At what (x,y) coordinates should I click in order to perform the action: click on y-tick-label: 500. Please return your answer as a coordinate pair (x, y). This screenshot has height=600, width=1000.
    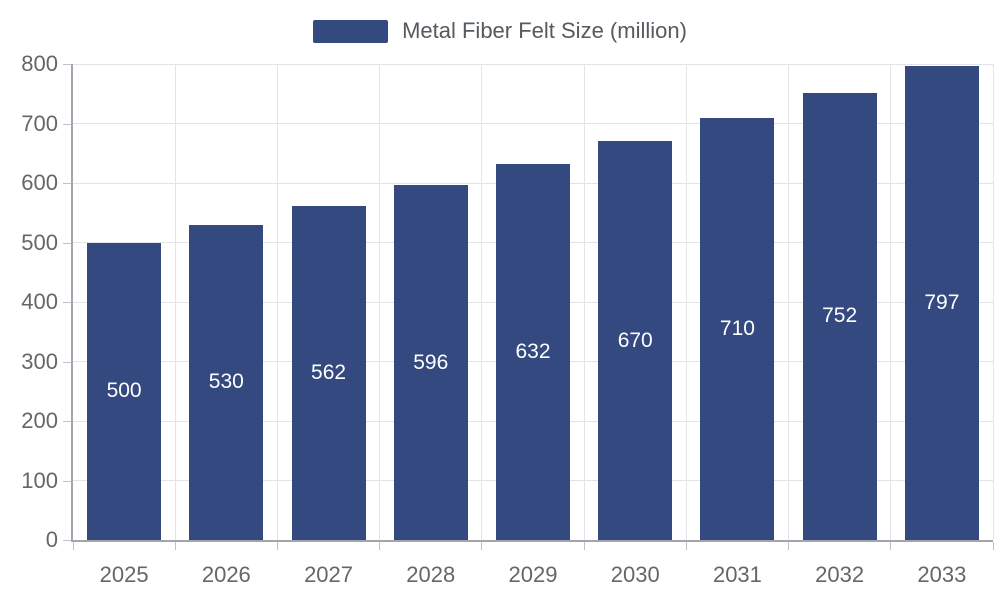
    Looking at the image, I should click on (39, 242).